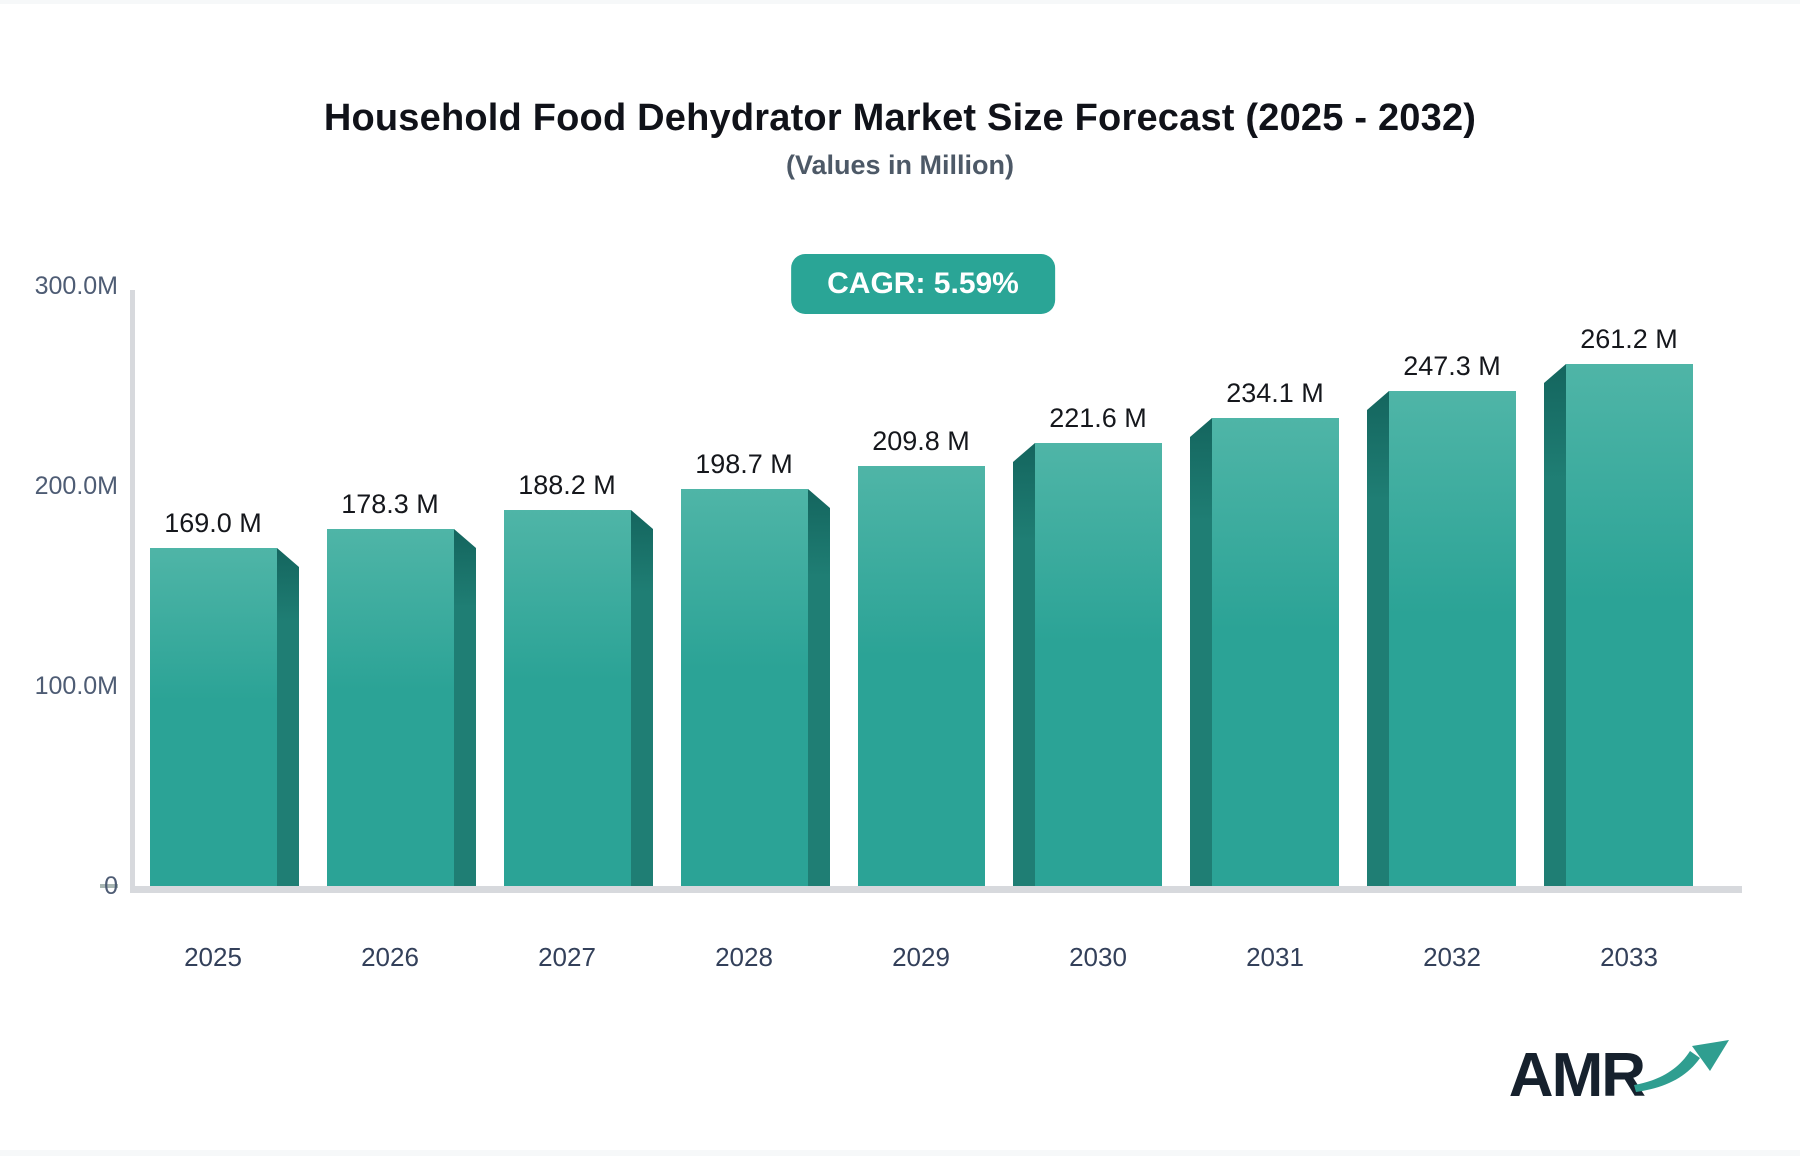 Image resolution: width=1800 pixels, height=1156 pixels. Describe the element at coordinates (1098, 957) in the screenshot. I see `x-tick-label-2030: 2030` at that location.